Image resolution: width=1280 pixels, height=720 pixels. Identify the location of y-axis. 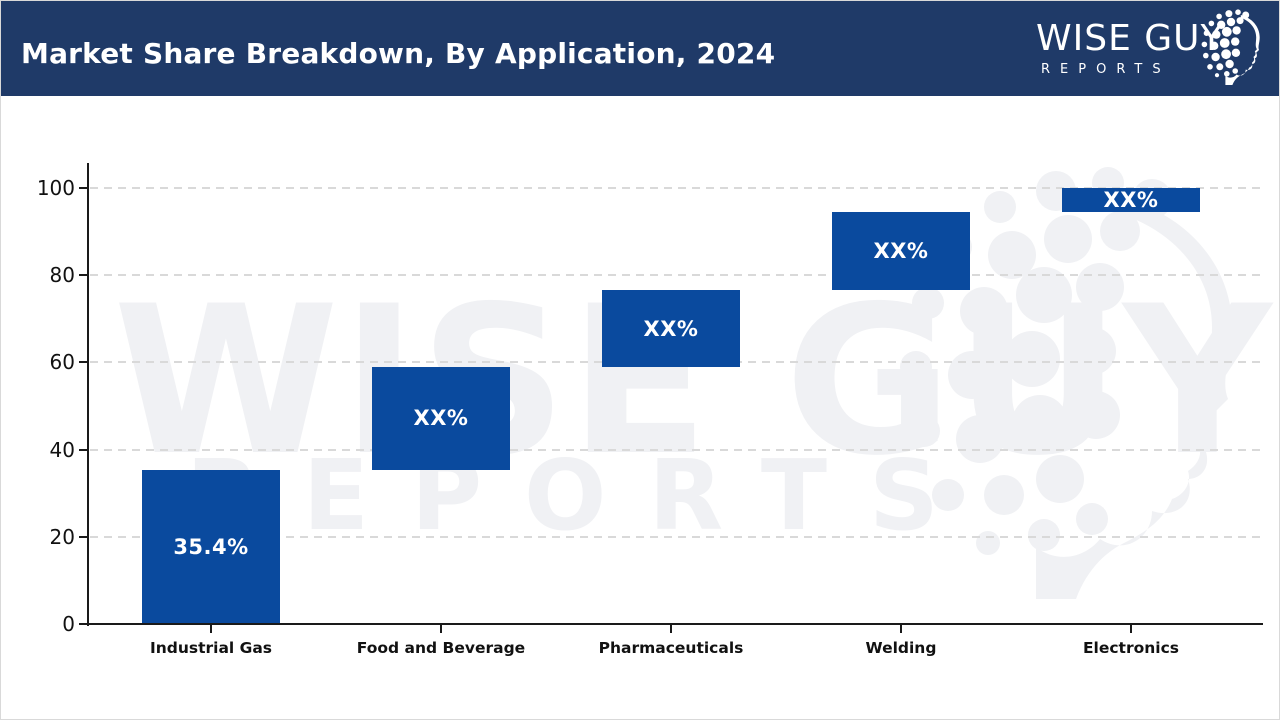
(88, 394).